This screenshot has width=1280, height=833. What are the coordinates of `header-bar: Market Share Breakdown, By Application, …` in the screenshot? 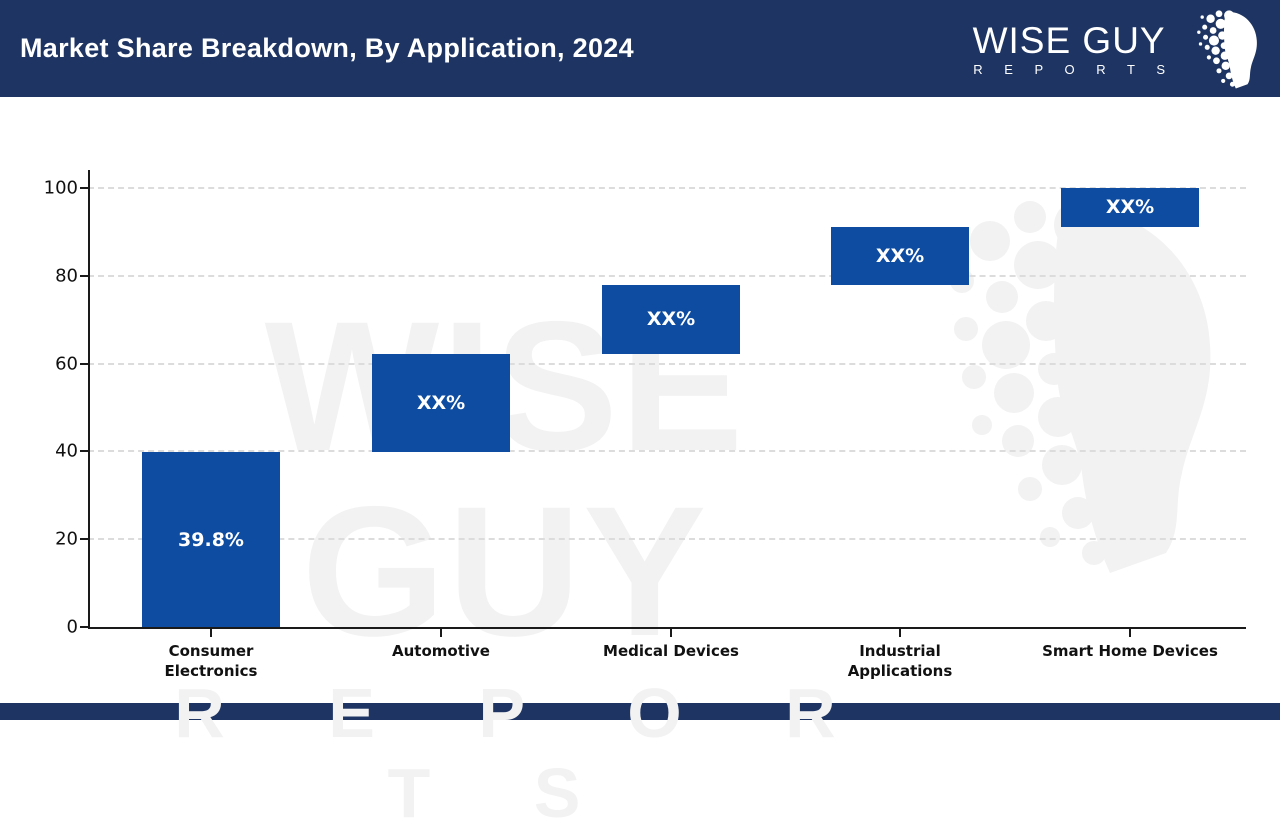 It's located at (640, 48).